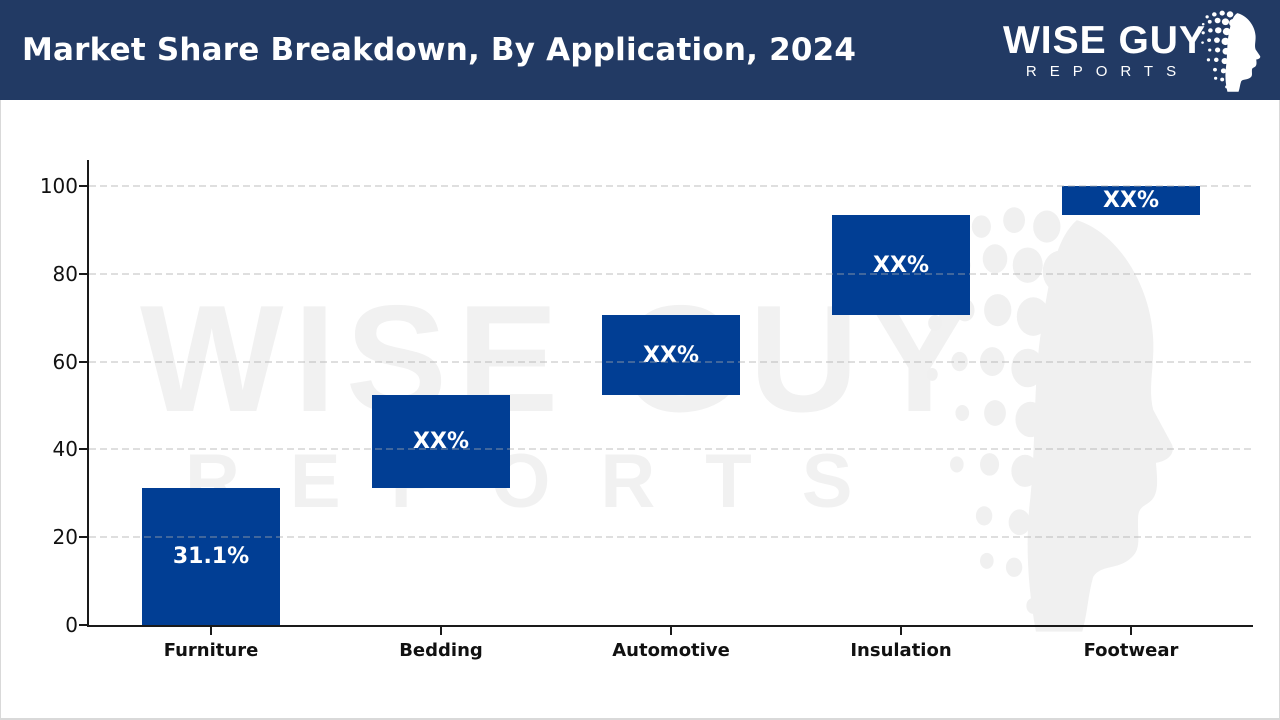 The width and height of the screenshot is (1280, 720). Describe the element at coordinates (71, 625) in the screenshot. I see `y-tick-label: 0` at that location.